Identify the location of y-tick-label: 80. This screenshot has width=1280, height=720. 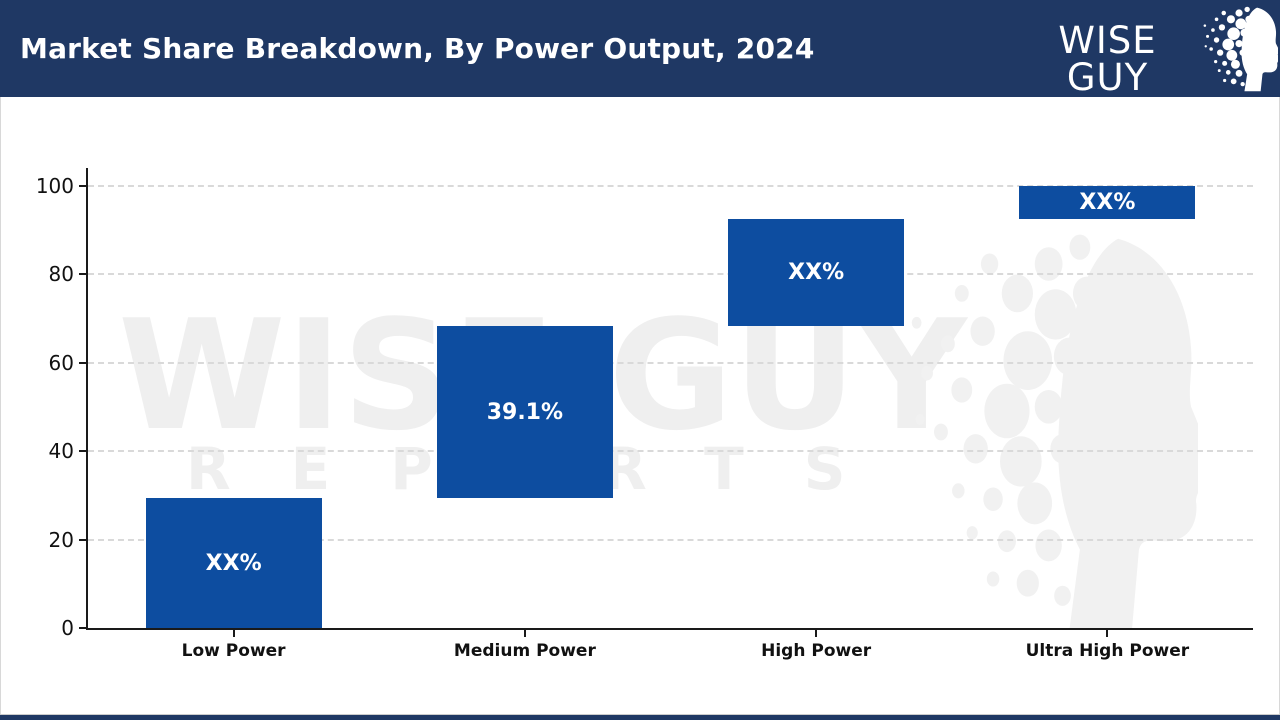
(61, 274).